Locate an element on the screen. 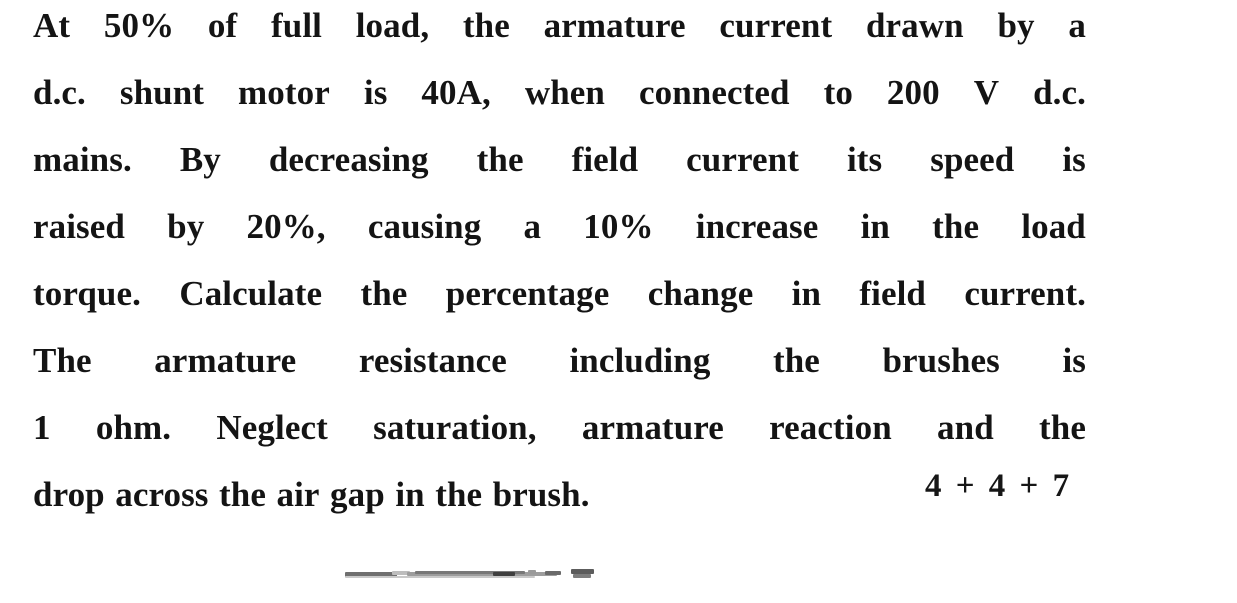 This screenshot has height=603, width=1237. word: V is located at coordinates (986, 92).